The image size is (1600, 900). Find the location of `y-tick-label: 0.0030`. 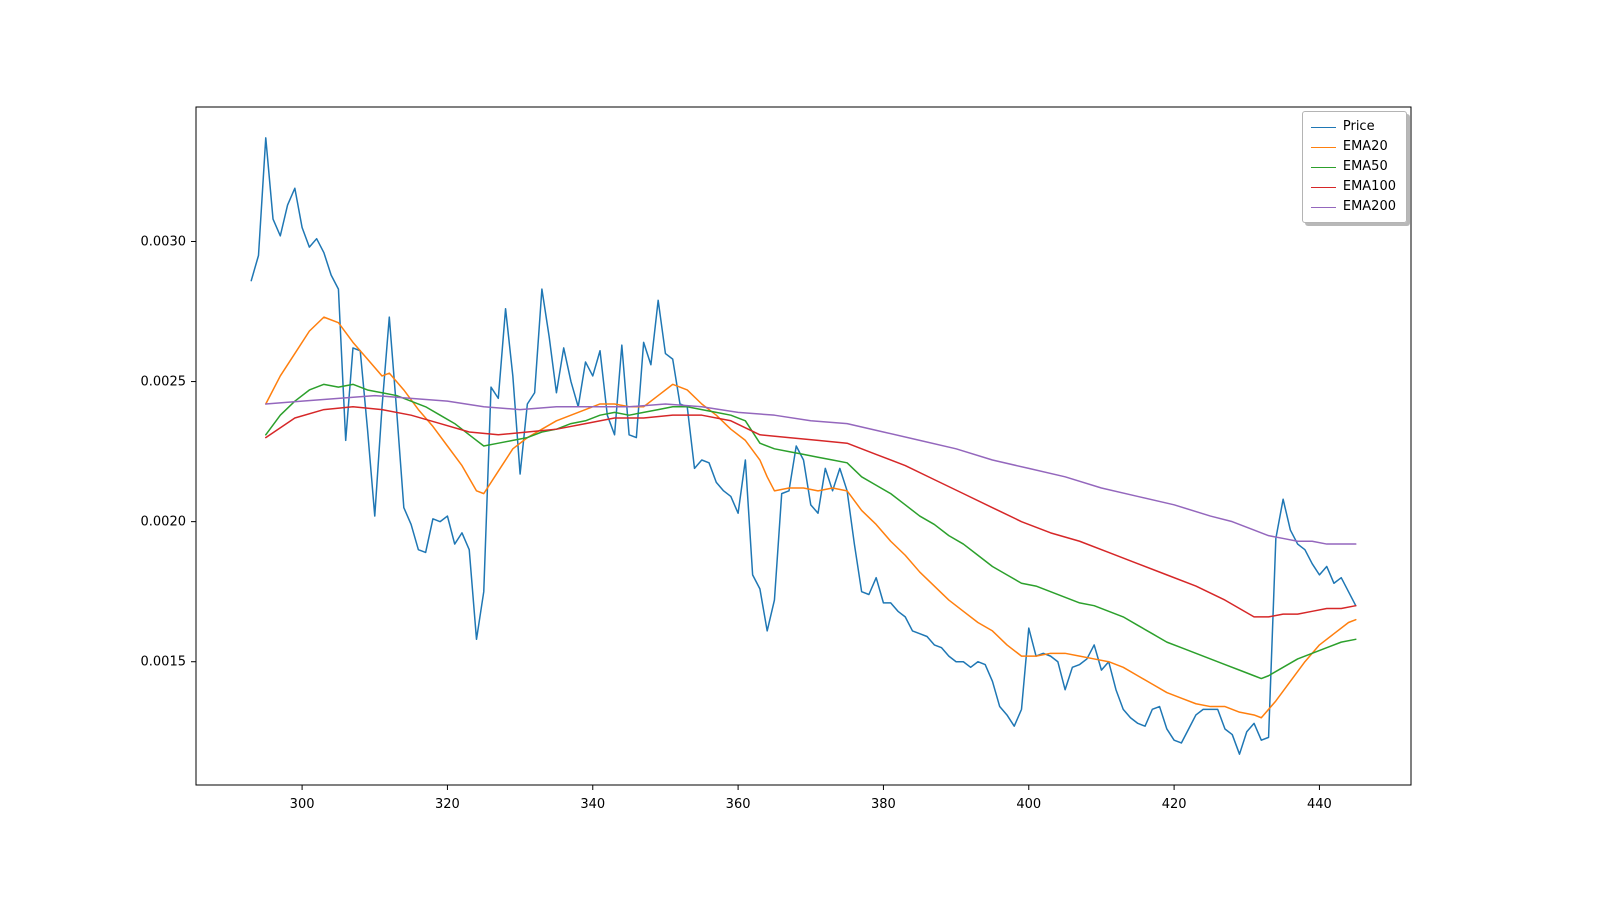

y-tick-label: 0.0030 is located at coordinates (164, 241).